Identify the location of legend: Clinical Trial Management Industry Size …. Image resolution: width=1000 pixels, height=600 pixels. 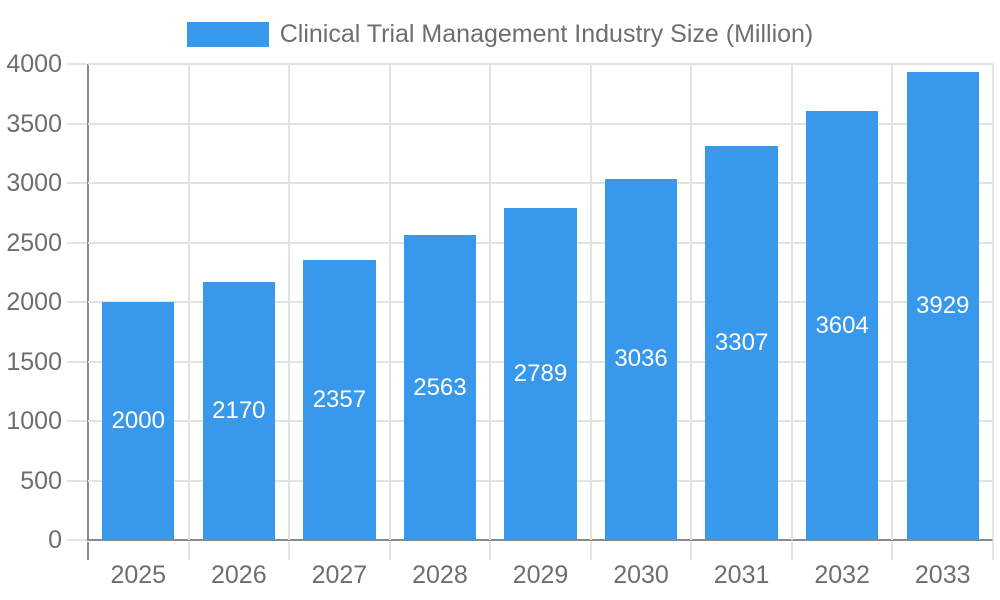
(500, 34).